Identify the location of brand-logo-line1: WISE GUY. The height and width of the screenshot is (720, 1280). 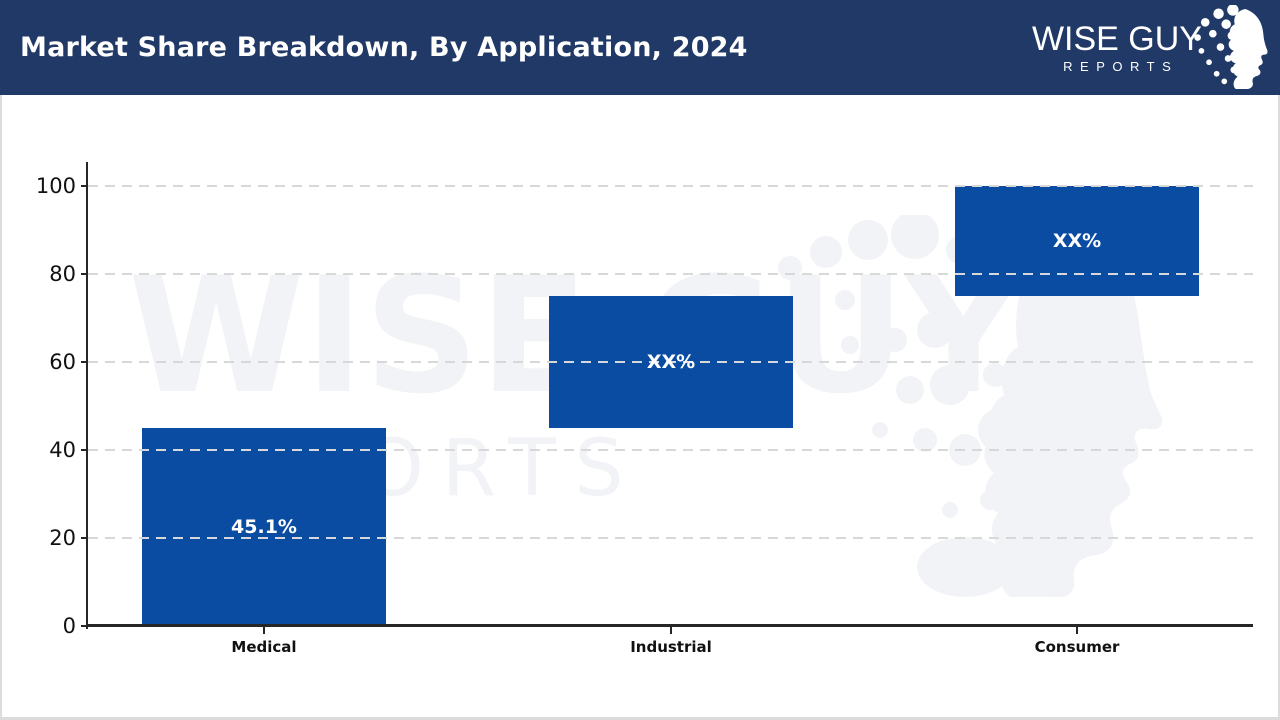
(1116, 38).